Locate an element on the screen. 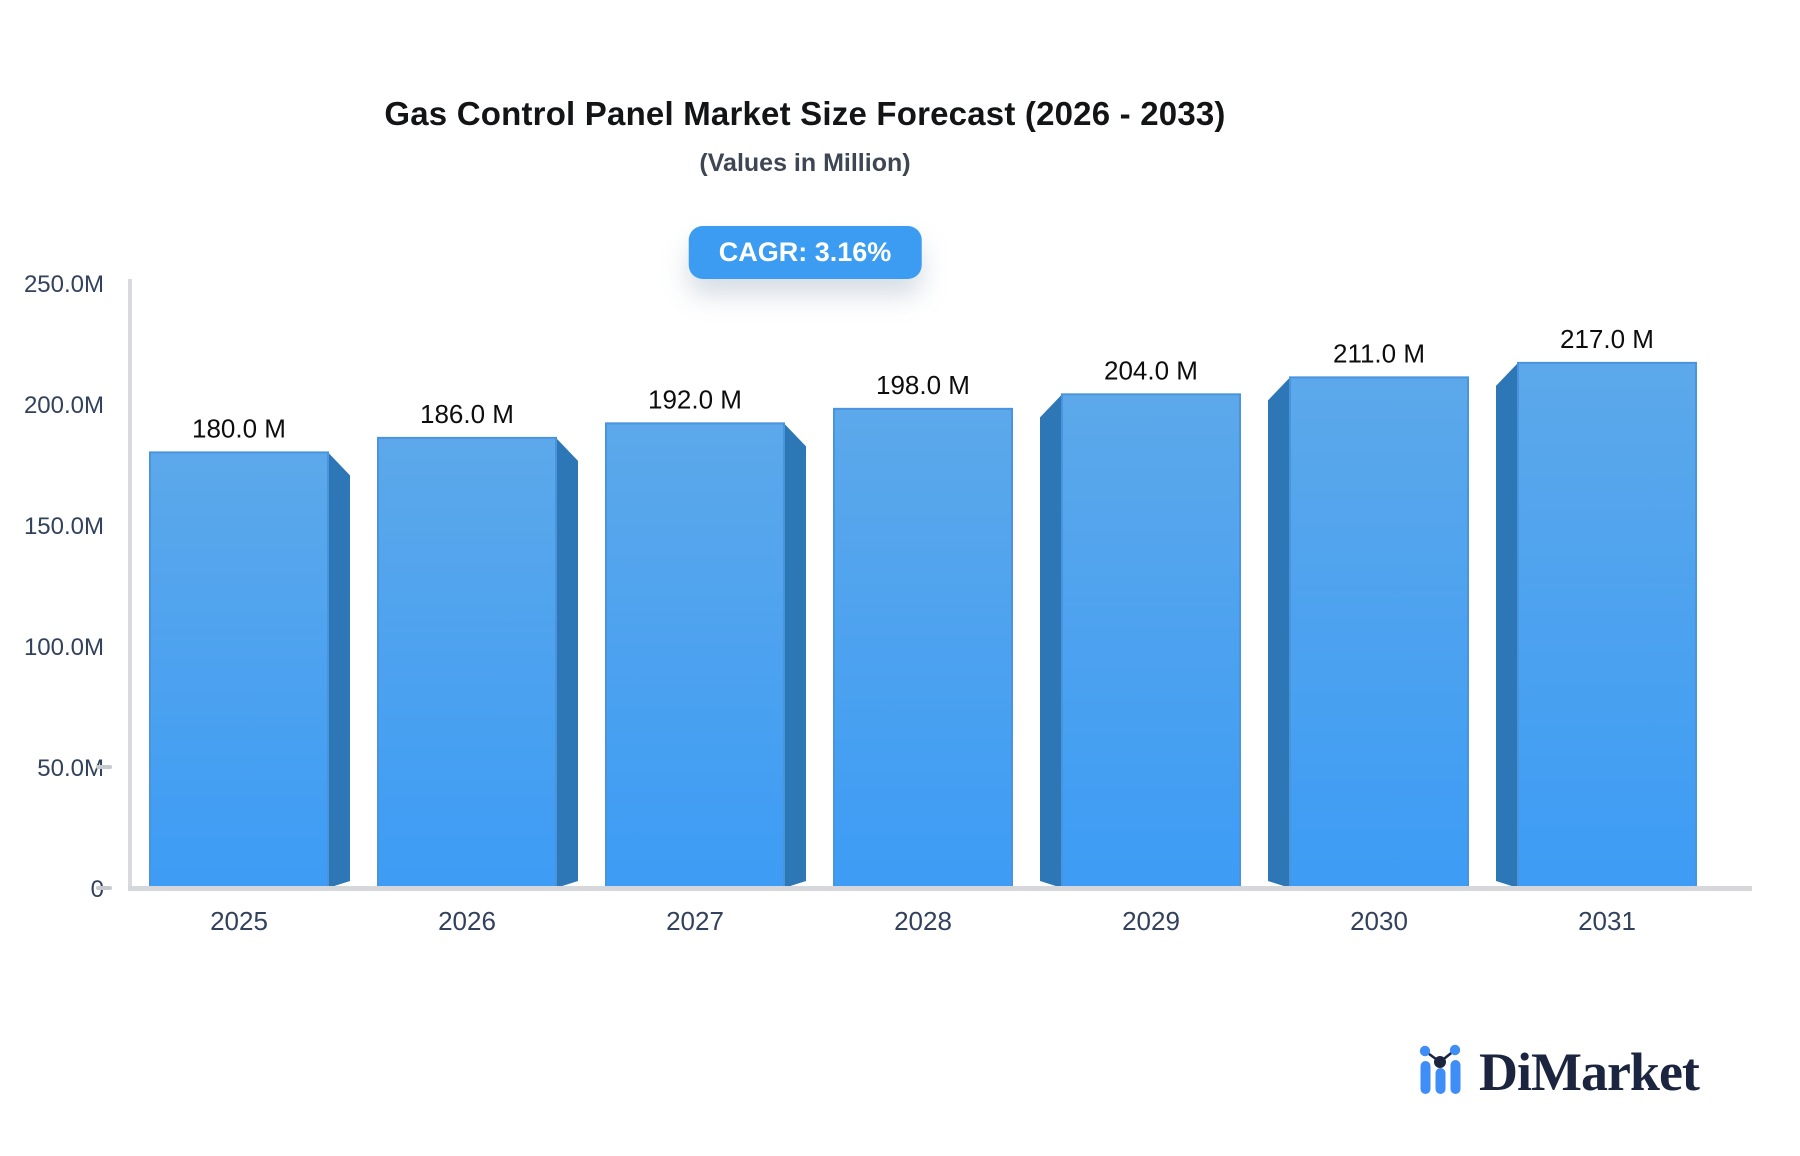 The image size is (1800, 1156). bar-value-label: 217.0 M is located at coordinates (1607, 339).